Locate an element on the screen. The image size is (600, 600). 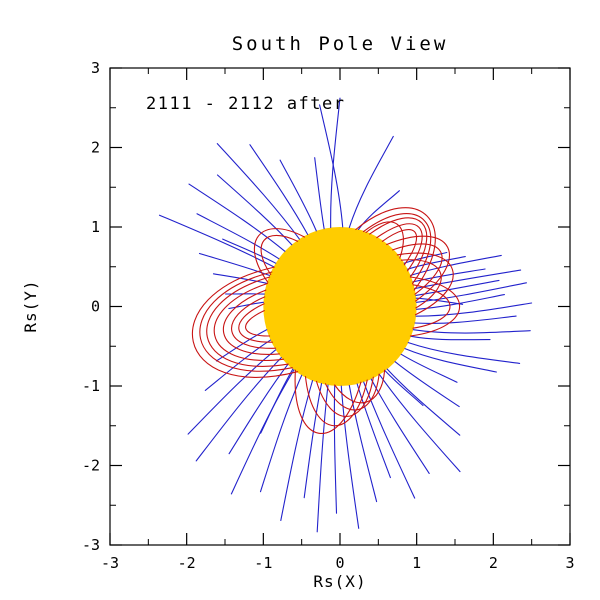
y-tick-label: 3 is located at coordinates (95, 68).